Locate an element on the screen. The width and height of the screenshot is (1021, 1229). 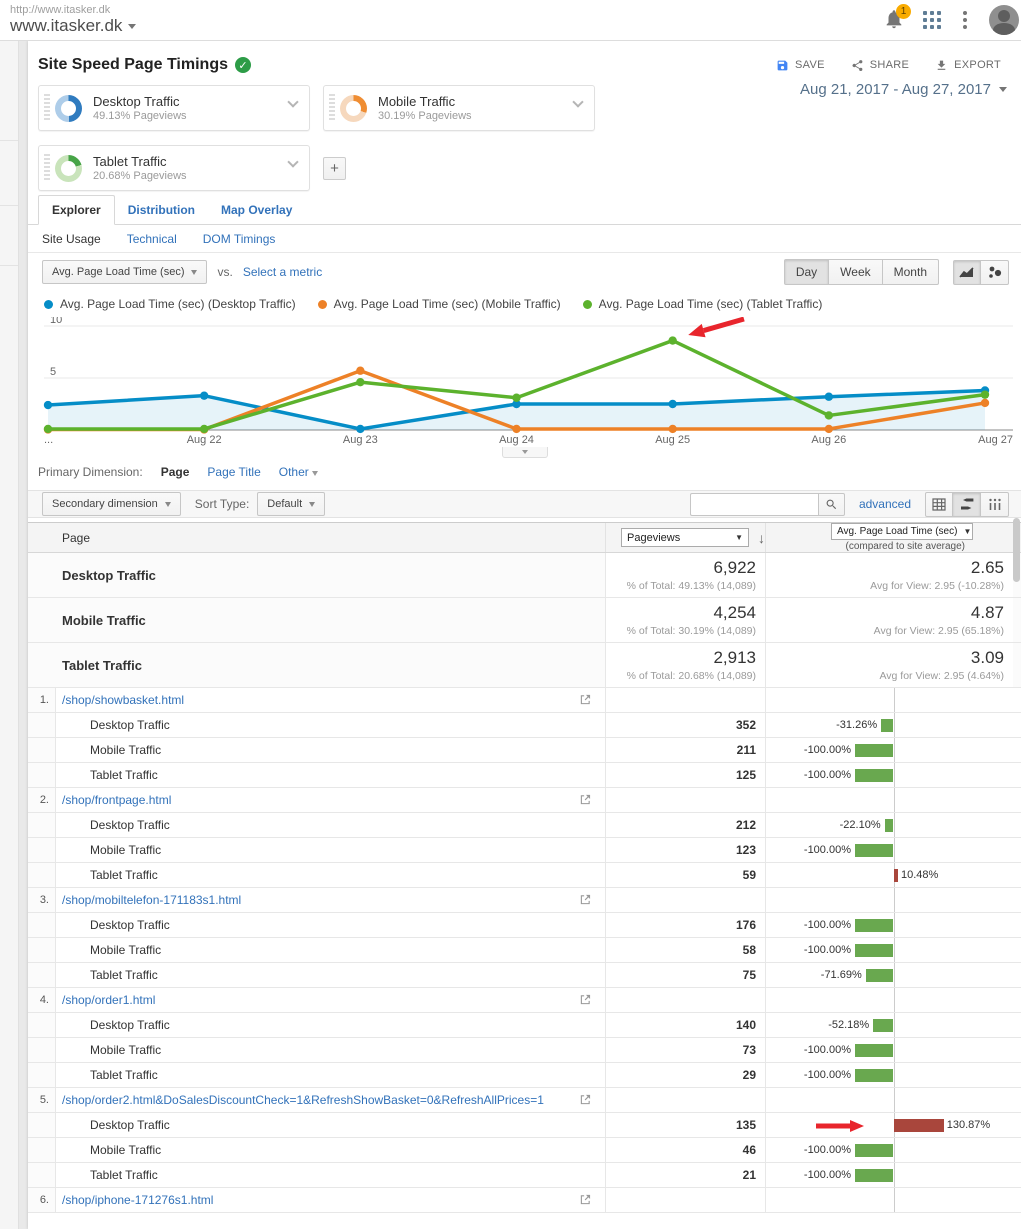
select-a-metric-link: Select a metric is located at coordinates (282, 272).